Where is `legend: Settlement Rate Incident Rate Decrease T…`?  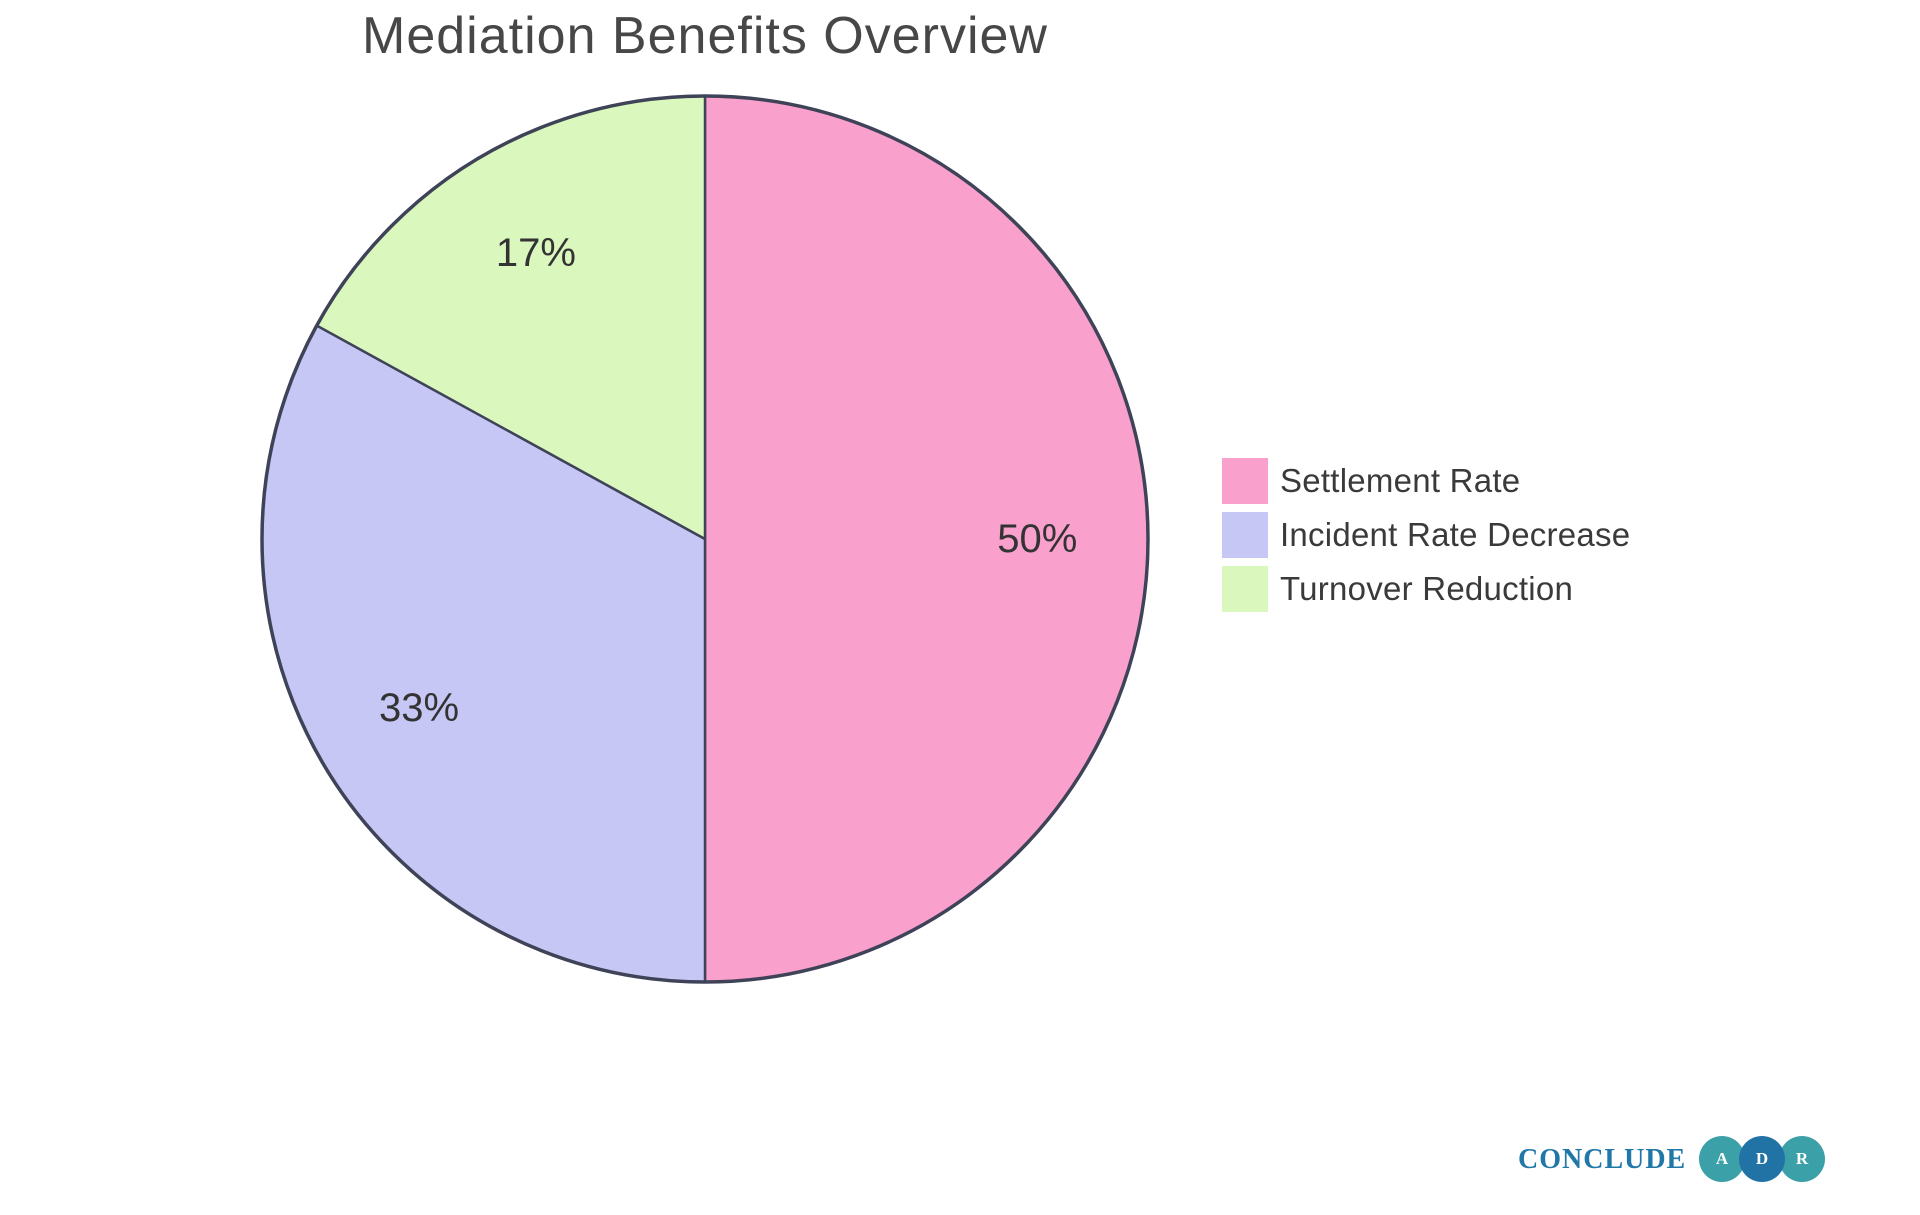 legend: Settlement Rate Incident Rate Decrease T… is located at coordinates (1426, 539).